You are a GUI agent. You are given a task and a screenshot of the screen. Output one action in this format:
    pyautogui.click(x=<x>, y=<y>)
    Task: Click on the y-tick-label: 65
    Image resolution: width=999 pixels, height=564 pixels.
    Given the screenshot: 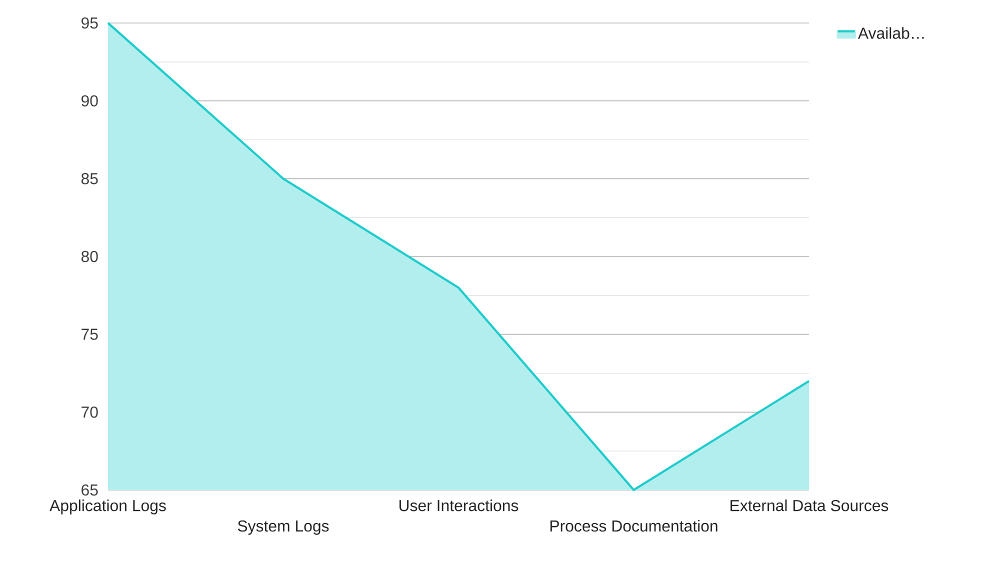 What is the action you would take?
    pyautogui.click(x=90, y=490)
    